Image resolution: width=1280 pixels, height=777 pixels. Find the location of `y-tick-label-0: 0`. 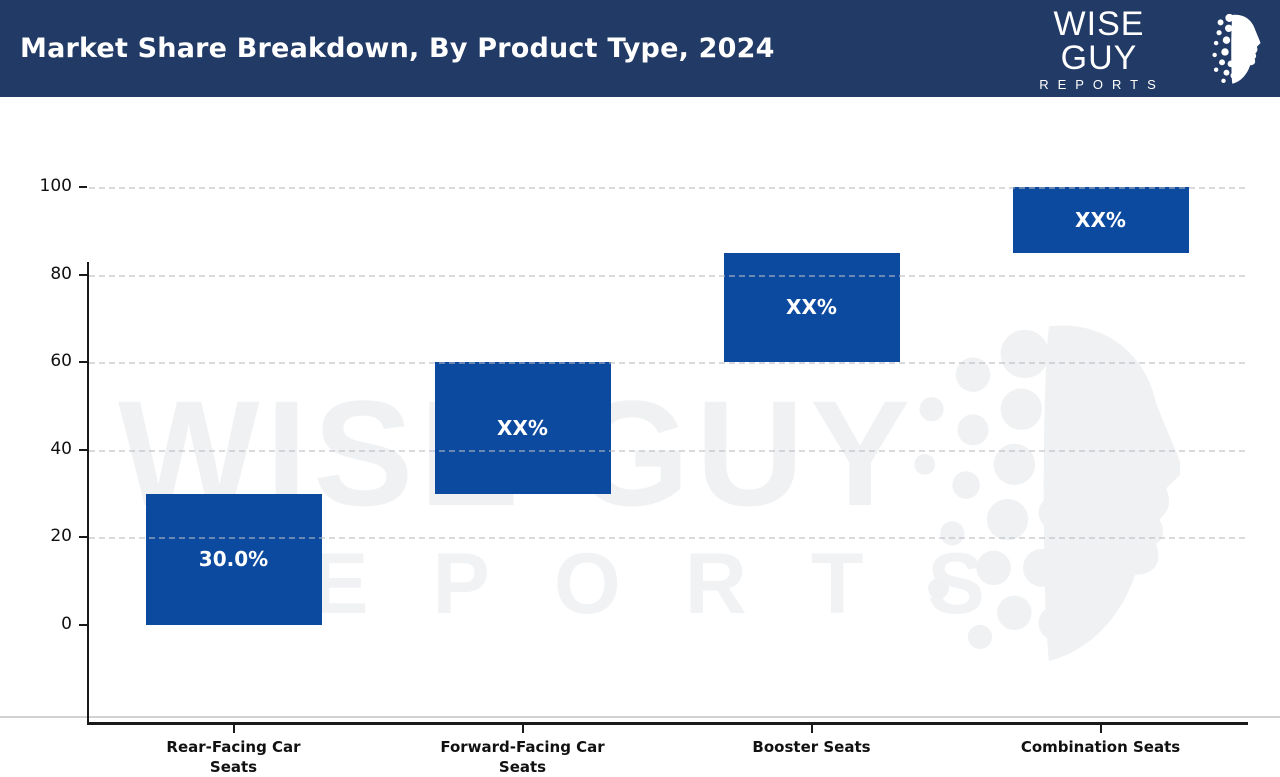

y-tick-label-0: 0 is located at coordinates (66, 624).